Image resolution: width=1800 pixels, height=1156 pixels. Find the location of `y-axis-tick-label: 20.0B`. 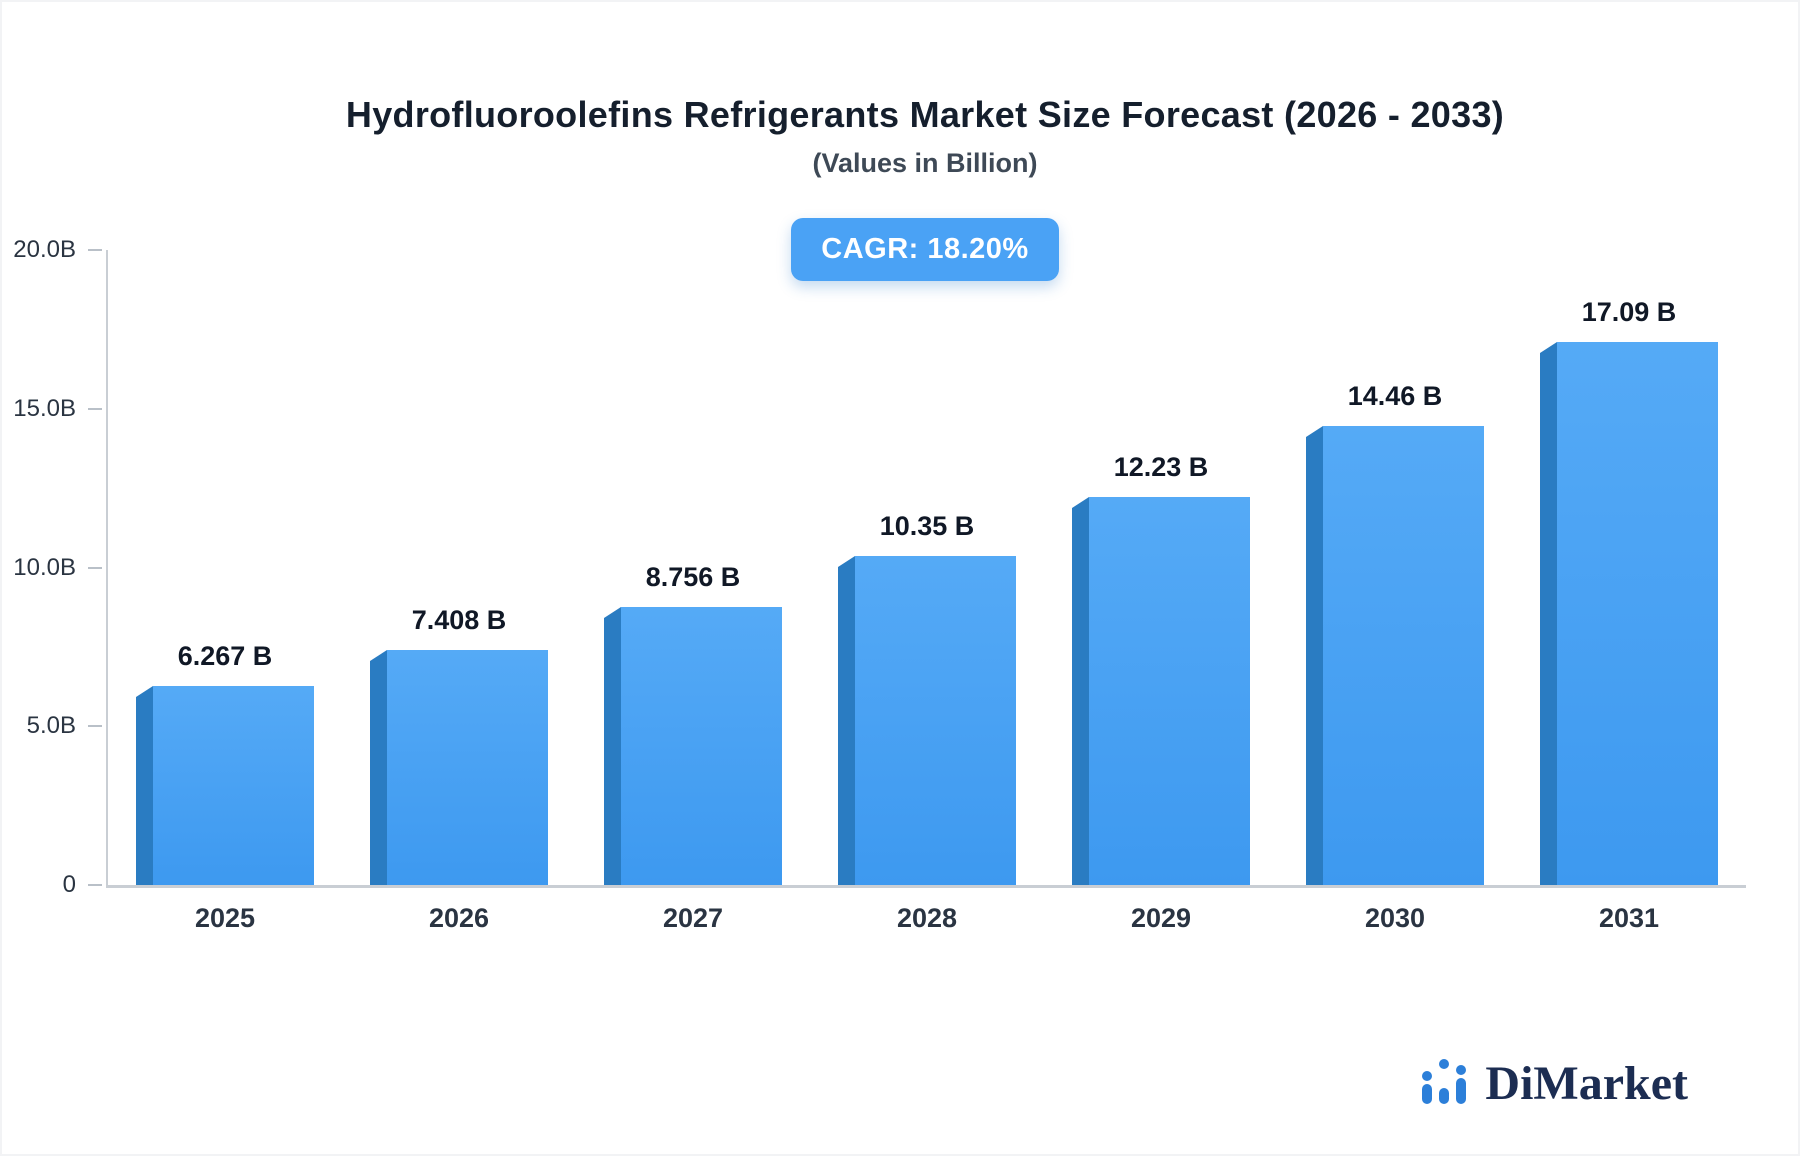

y-axis-tick-label: 20.0B is located at coordinates (44, 249).